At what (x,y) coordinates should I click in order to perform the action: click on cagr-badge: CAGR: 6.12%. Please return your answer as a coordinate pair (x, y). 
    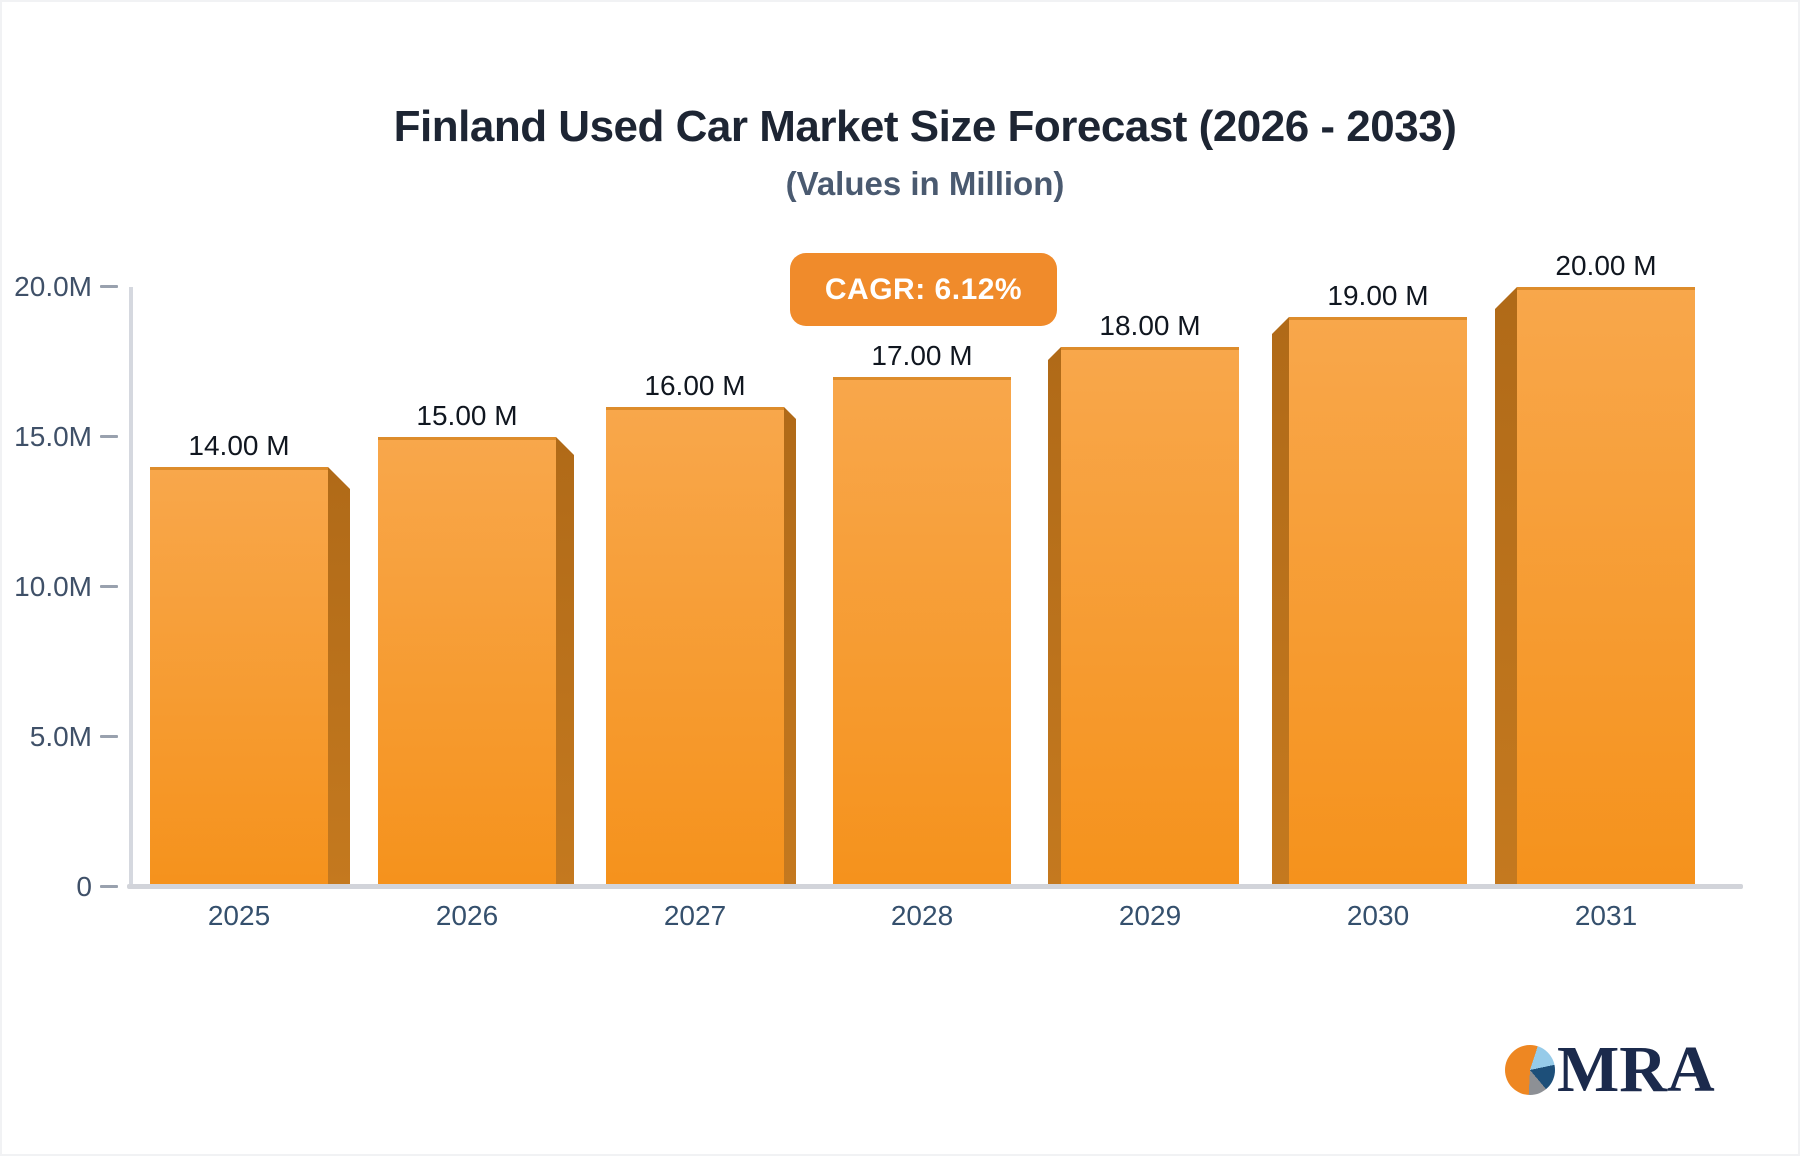
    Looking at the image, I should click on (923, 289).